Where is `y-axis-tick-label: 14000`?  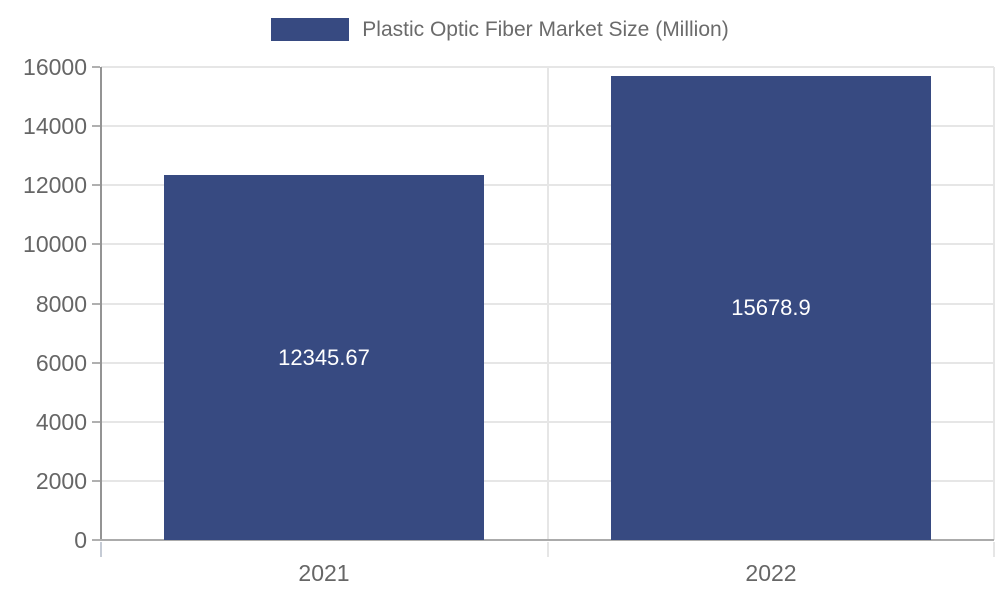 y-axis-tick-label: 14000 is located at coordinates (55, 126).